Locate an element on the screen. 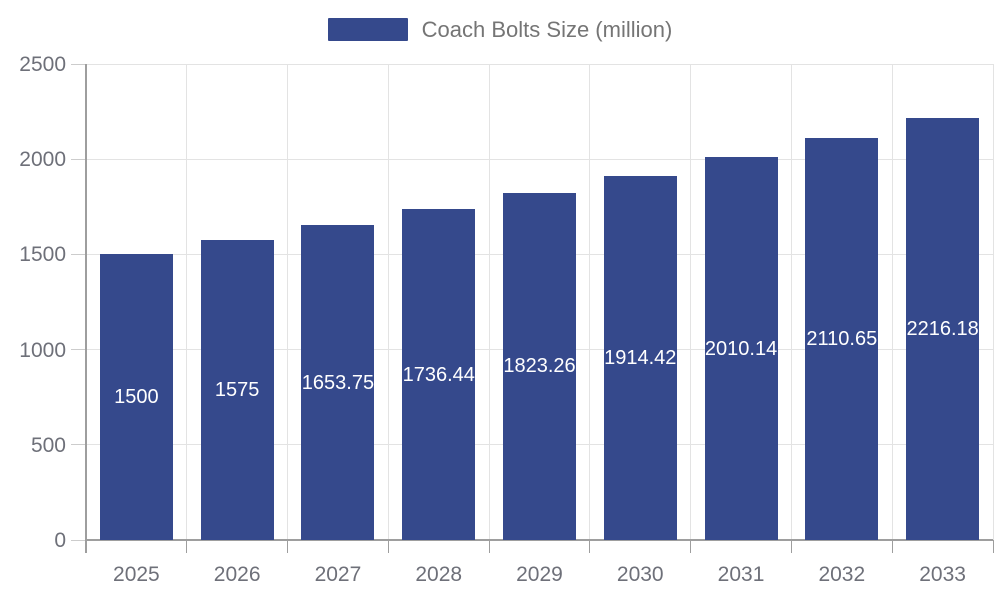 This screenshot has width=1000, height=600. bar: 1500 is located at coordinates (136, 397).